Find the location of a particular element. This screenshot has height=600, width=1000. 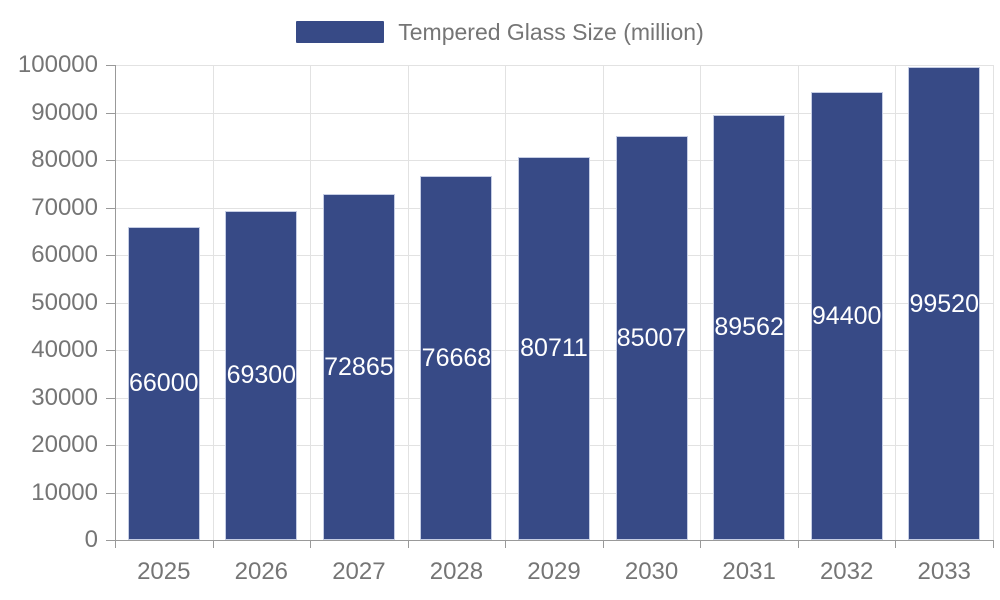

x-tick-label: 2025 is located at coordinates (164, 571).